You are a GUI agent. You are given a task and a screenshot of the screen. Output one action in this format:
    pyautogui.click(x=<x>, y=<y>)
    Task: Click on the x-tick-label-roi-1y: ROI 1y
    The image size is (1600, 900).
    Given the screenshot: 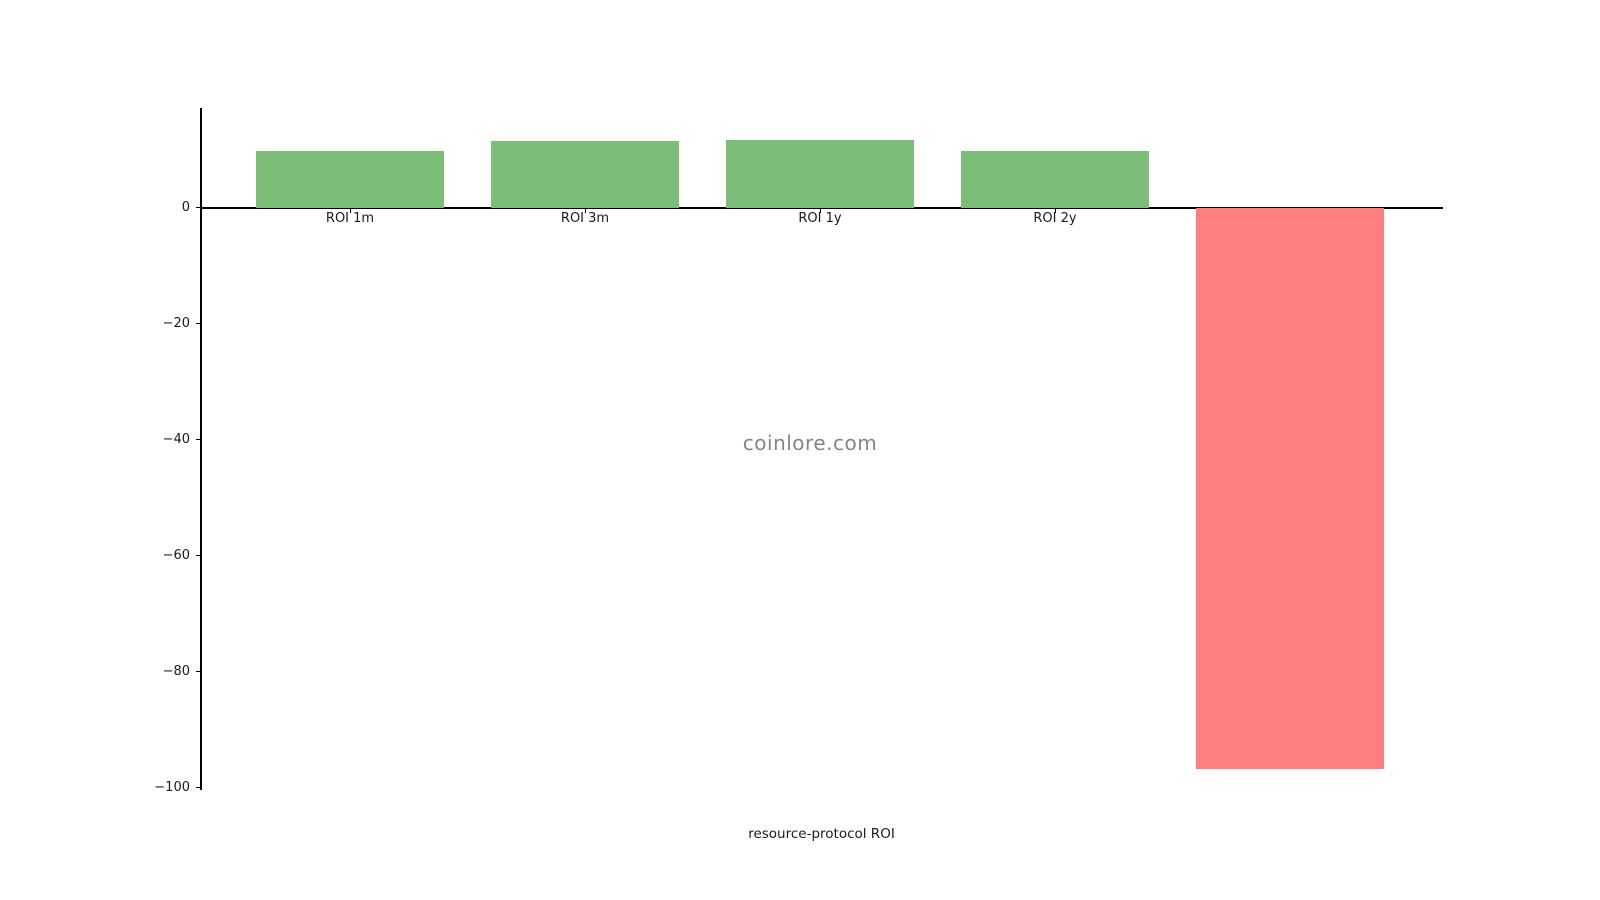 What is the action you would take?
    pyautogui.click(x=820, y=218)
    